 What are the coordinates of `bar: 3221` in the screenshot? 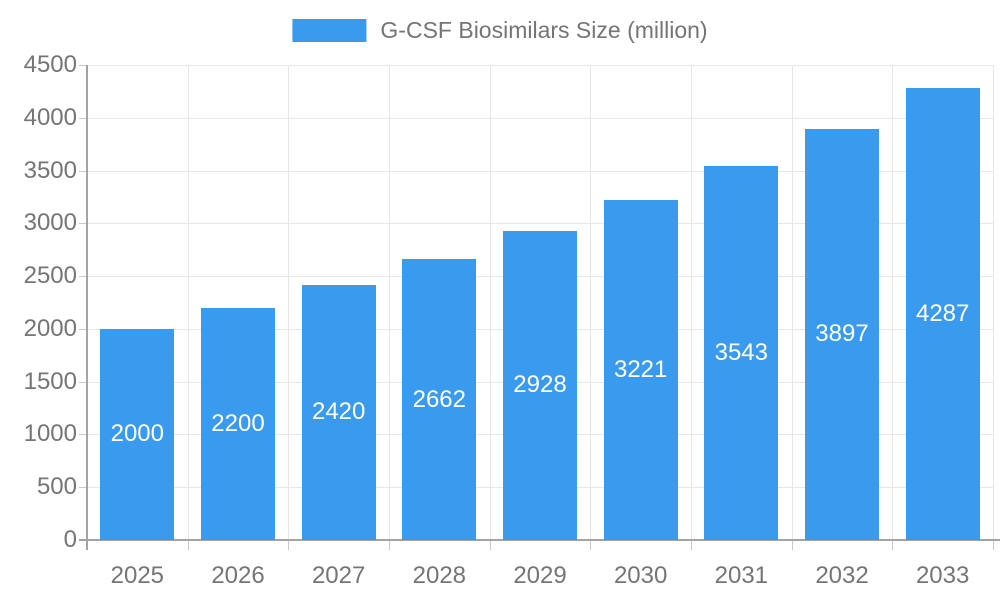 It's located at (640, 370).